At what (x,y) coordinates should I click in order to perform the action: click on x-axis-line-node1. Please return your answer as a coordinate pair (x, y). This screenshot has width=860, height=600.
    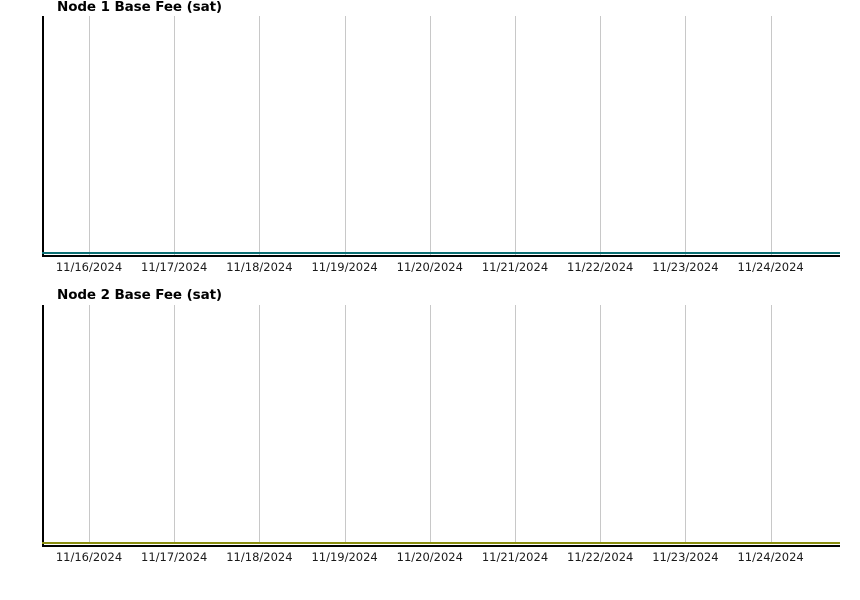
    Looking at the image, I should click on (441, 256).